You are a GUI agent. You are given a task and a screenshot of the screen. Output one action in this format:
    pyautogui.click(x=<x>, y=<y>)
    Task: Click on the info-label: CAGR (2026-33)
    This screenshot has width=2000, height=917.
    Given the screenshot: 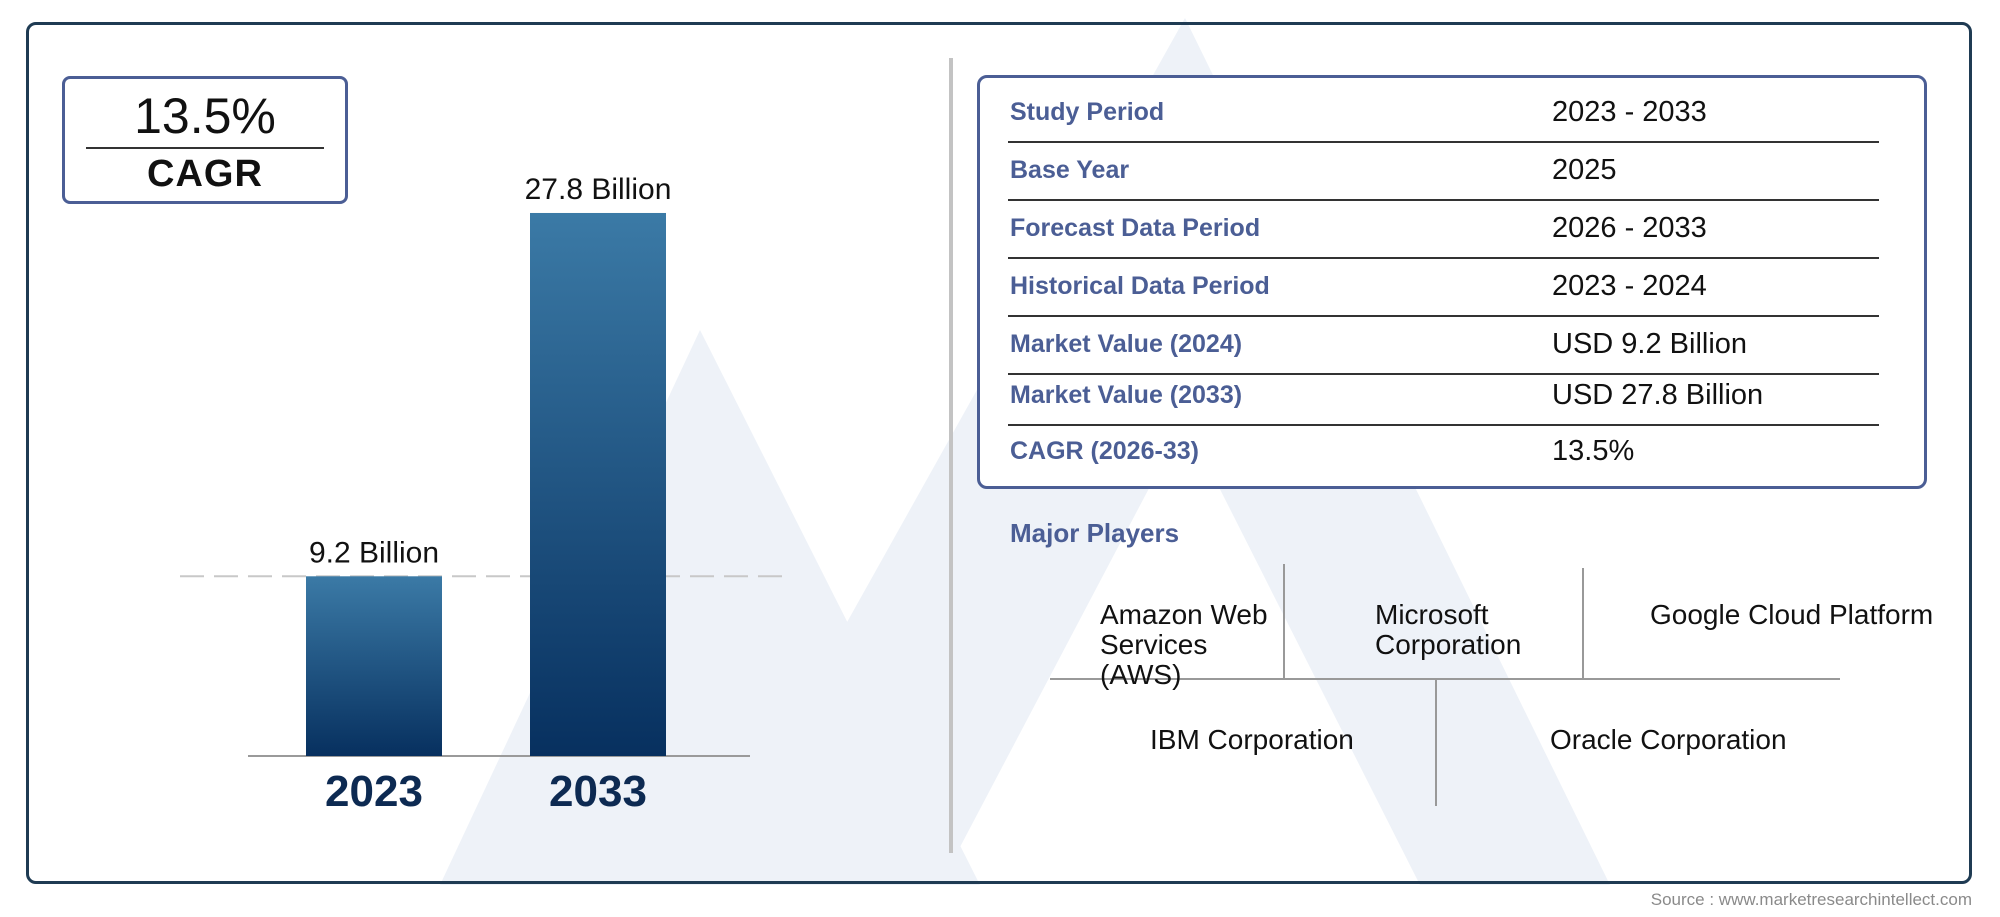 What is the action you would take?
    pyautogui.click(x=1104, y=451)
    